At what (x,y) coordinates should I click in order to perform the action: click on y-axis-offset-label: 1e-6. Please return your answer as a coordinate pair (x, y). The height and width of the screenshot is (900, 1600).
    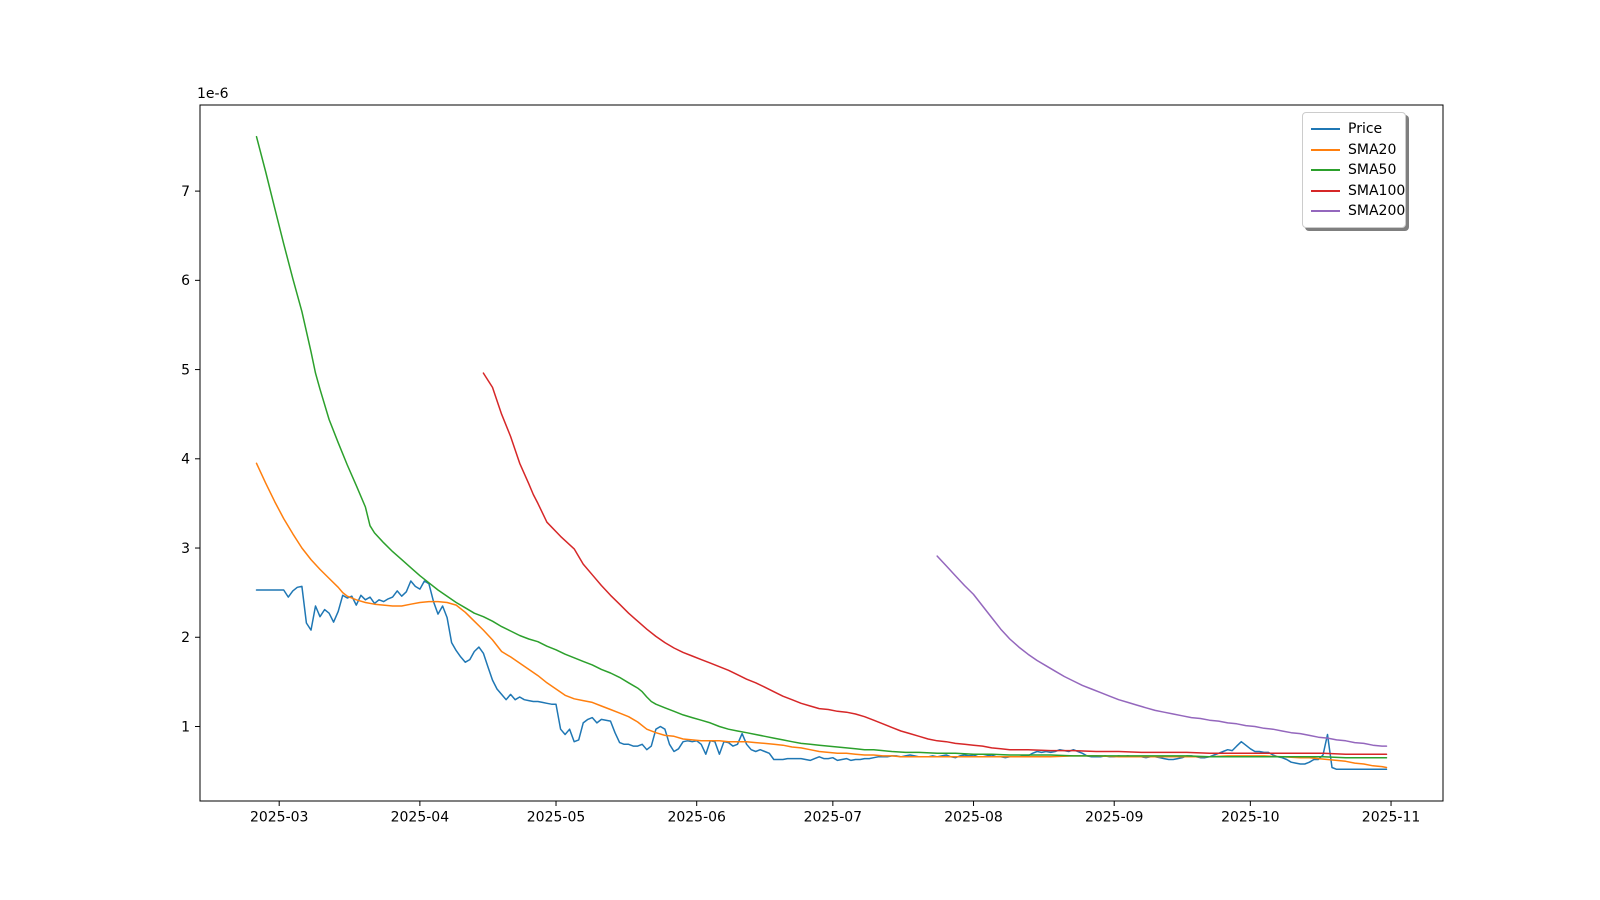
    Looking at the image, I should click on (213, 94).